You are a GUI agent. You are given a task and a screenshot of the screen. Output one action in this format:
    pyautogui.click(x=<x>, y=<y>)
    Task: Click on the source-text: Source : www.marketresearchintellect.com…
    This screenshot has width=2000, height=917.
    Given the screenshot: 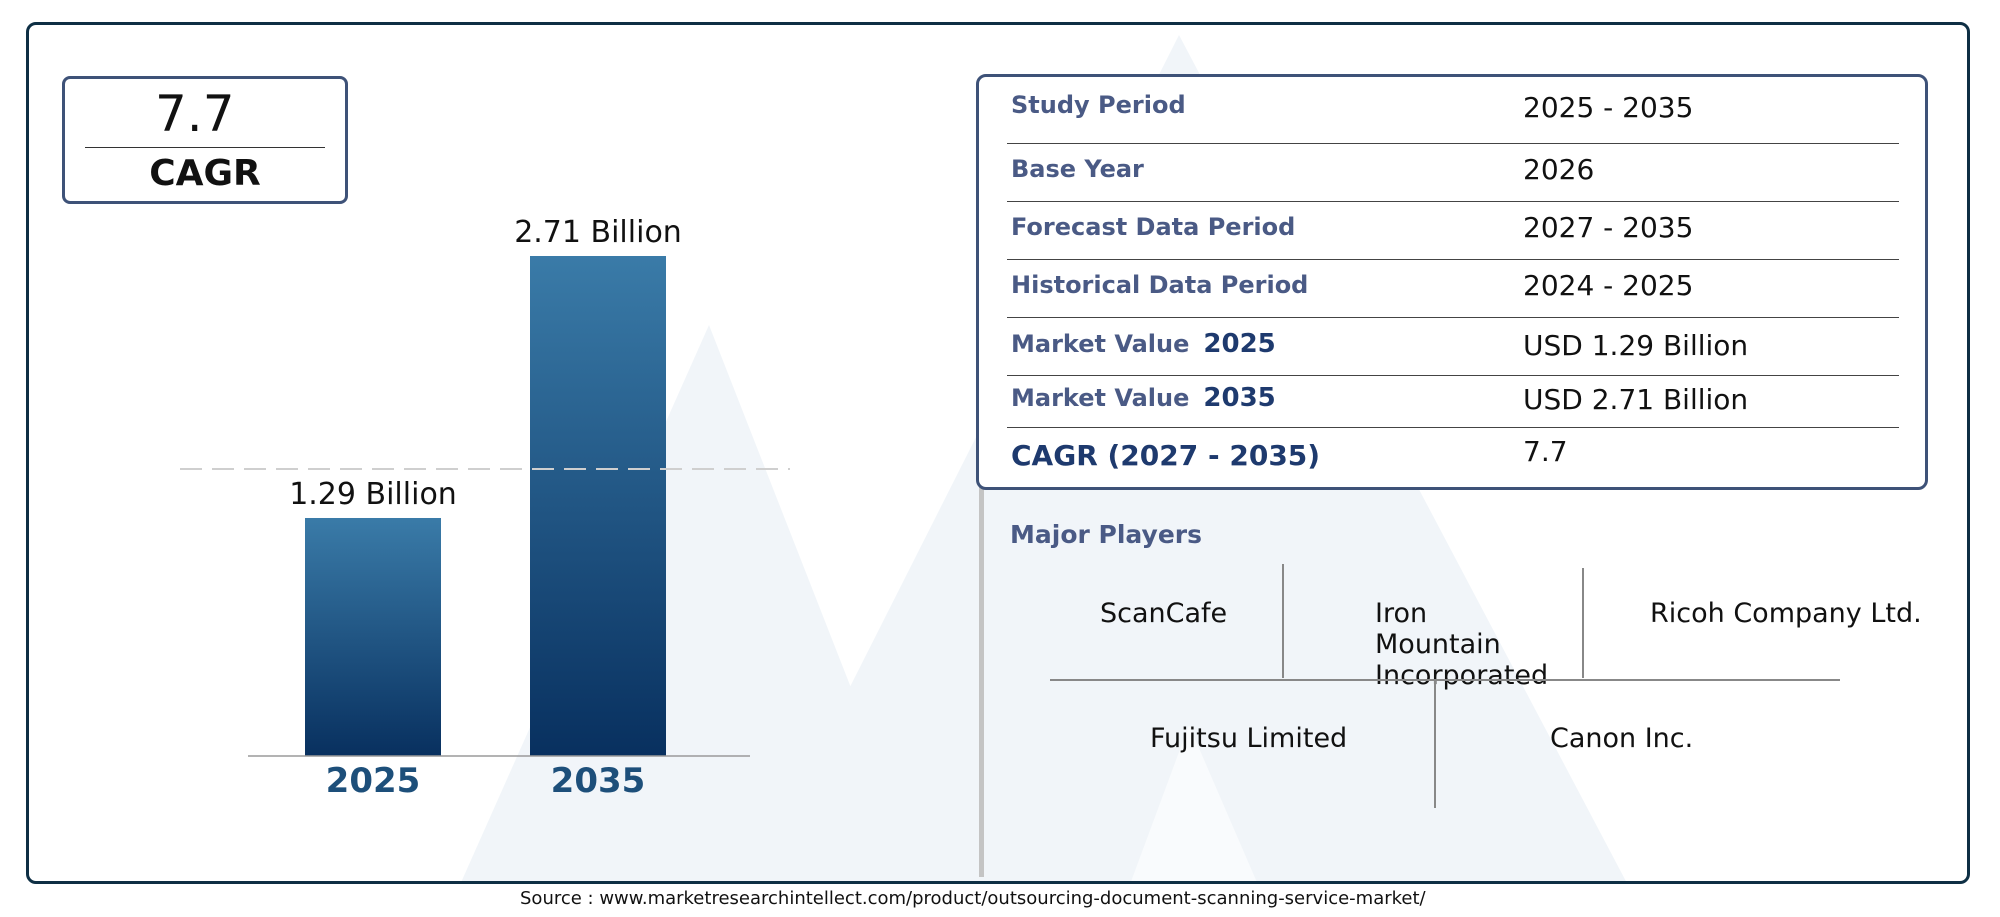 What is the action you would take?
    pyautogui.click(x=973, y=898)
    